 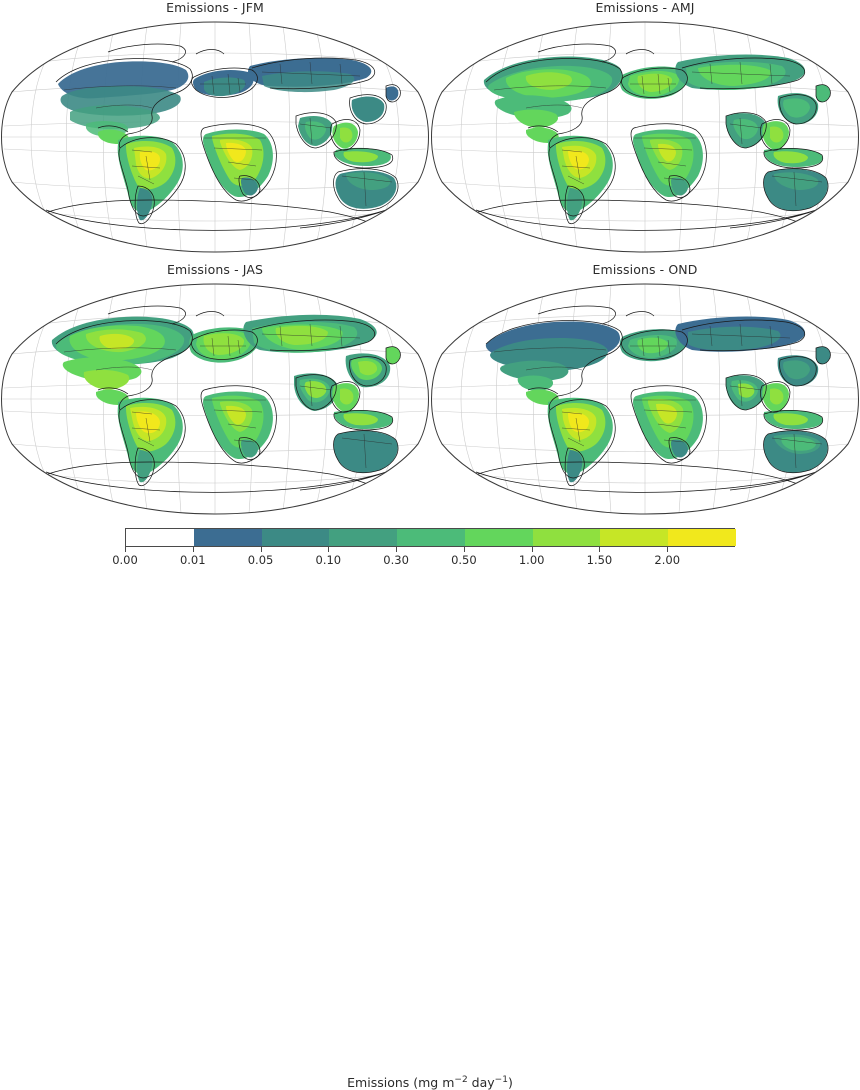 I want to click on map-ond, so click(x=645, y=399).